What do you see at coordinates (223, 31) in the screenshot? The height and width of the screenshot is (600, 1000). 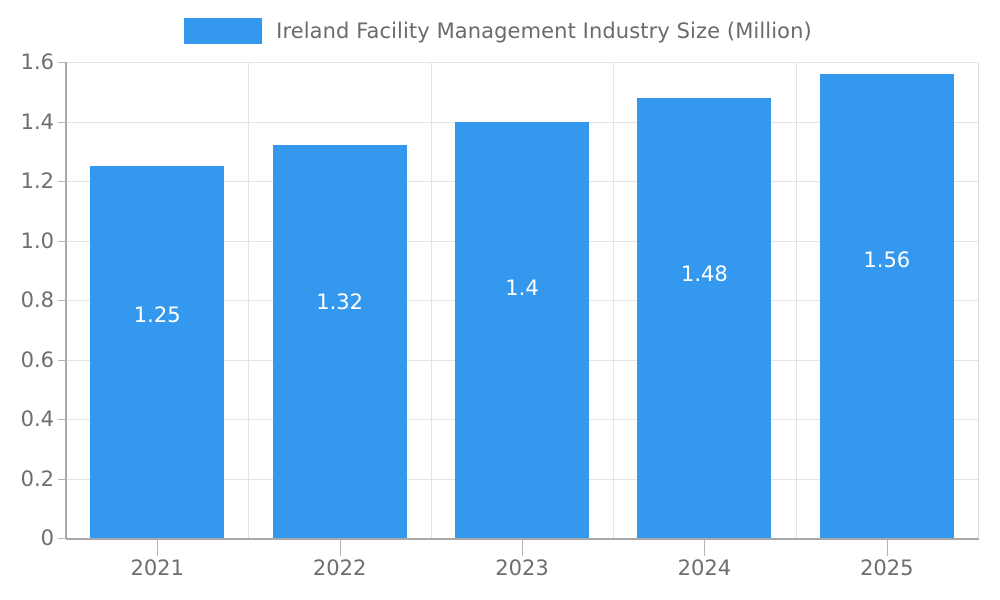 I see `legend-color-swatch-icon` at bounding box center [223, 31].